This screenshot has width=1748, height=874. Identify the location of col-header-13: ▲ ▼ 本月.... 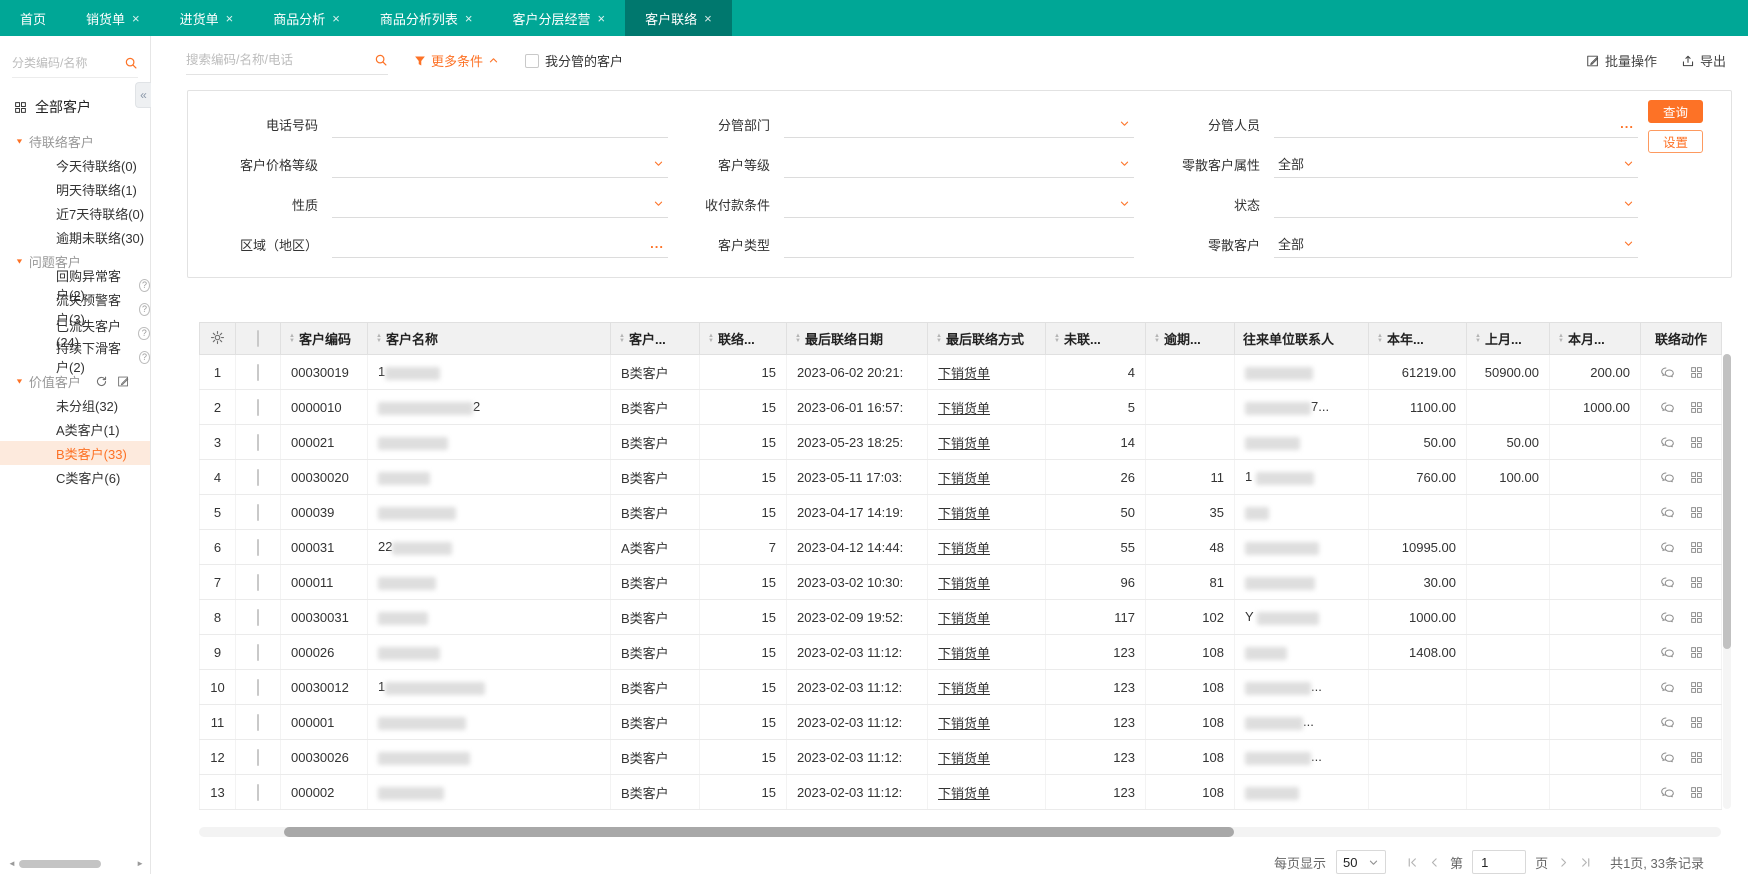
(1595, 338).